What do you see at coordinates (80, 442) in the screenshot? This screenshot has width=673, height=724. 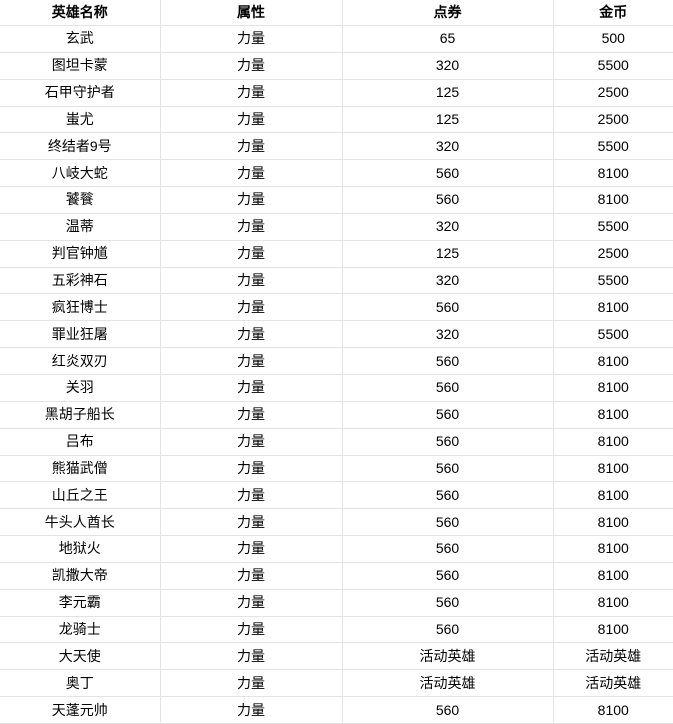 I see `hero-name-cell: 吕布` at bounding box center [80, 442].